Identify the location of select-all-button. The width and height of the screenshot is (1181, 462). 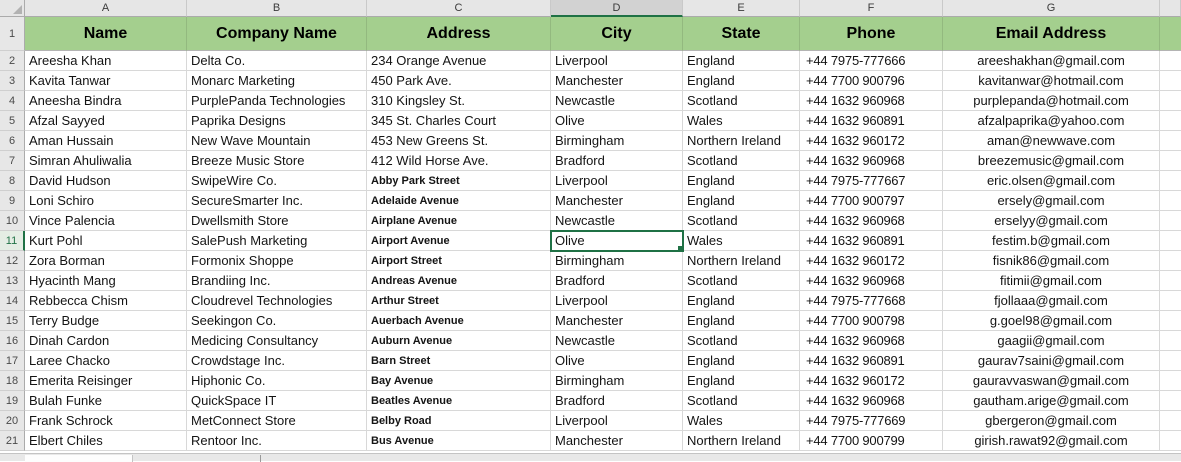
(12, 8).